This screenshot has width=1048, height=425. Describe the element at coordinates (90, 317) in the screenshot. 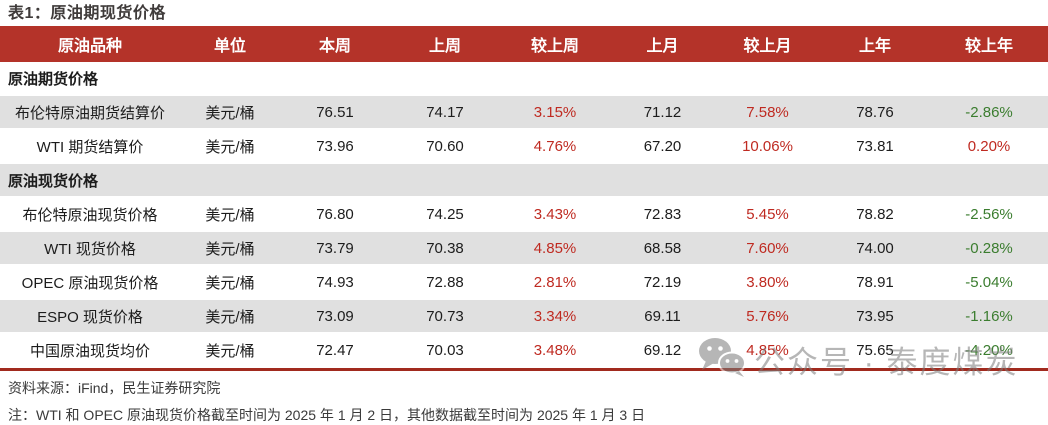

I see `row-label: ESPO 现货价格` at that location.